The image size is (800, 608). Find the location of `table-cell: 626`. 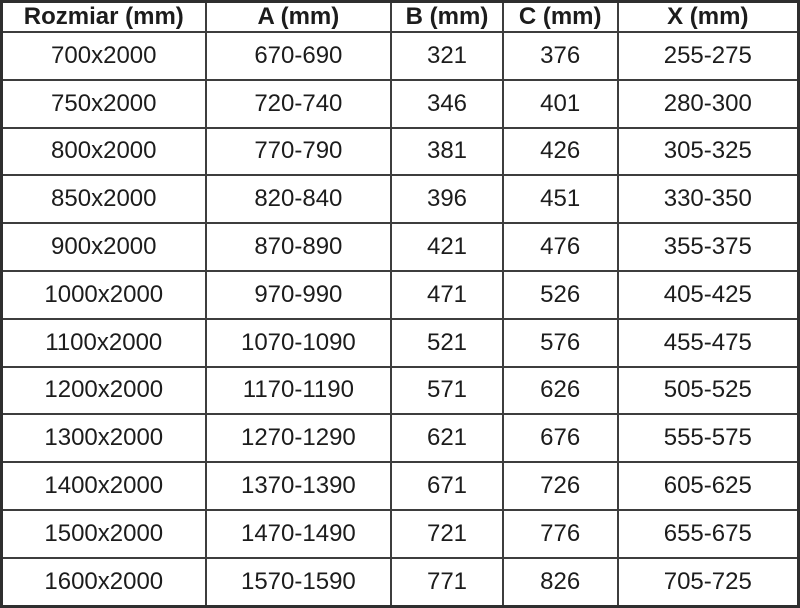

table-cell: 626 is located at coordinates (560, 390).